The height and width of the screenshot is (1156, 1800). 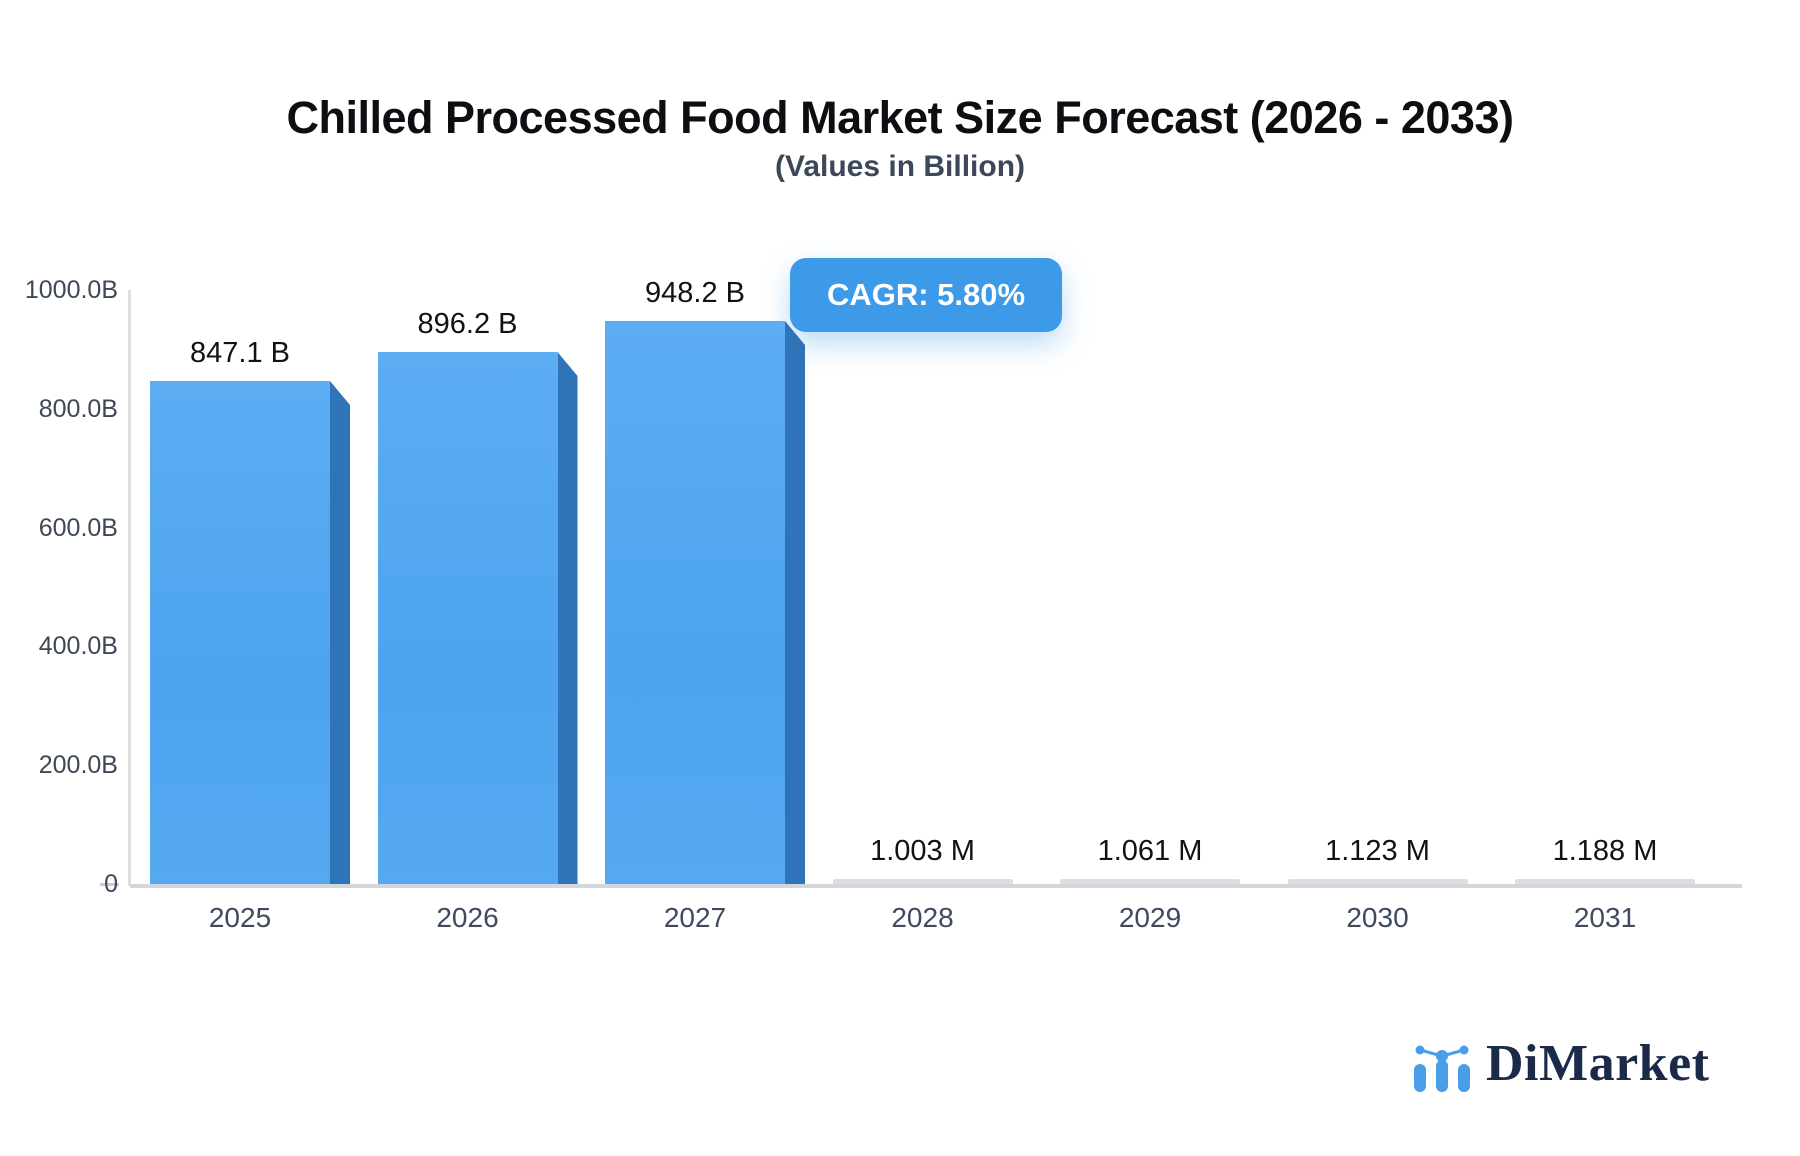 I want to click on bar-2031, so click(x=1605, y=881).